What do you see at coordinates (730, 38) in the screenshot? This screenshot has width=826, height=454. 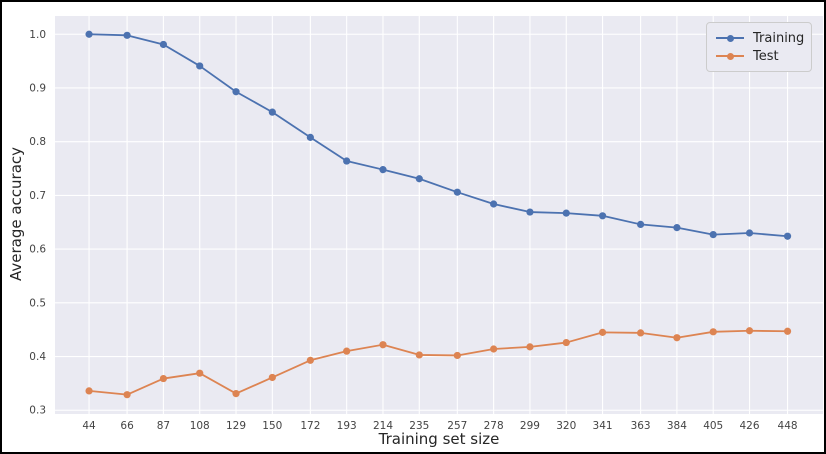 I see `training-line-marker-icon` at bounding box center [730, 38].